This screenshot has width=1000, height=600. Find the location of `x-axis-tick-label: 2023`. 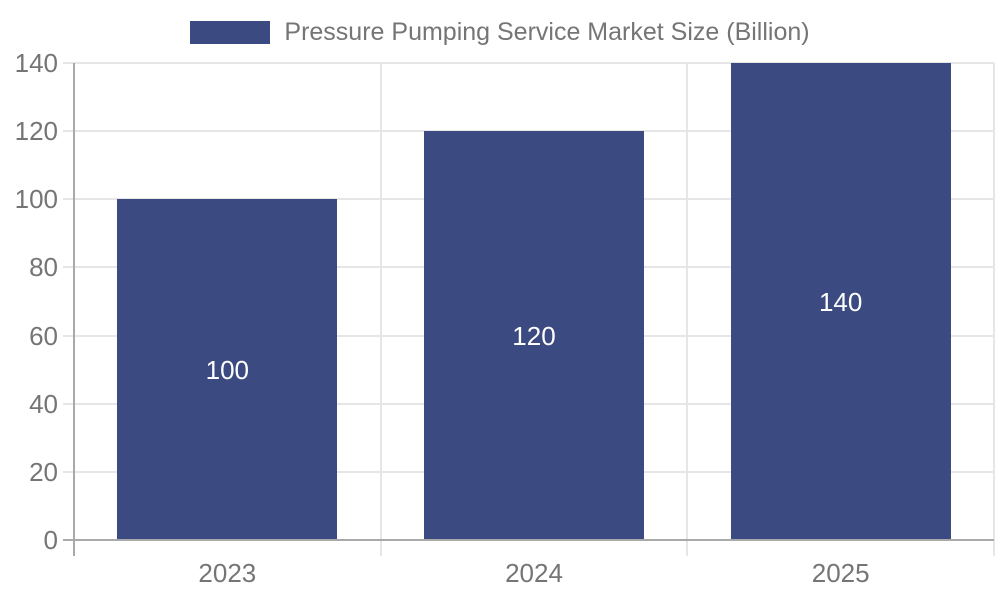

x-axis-tick-label: 2023 is located at coordinates (227, 573).